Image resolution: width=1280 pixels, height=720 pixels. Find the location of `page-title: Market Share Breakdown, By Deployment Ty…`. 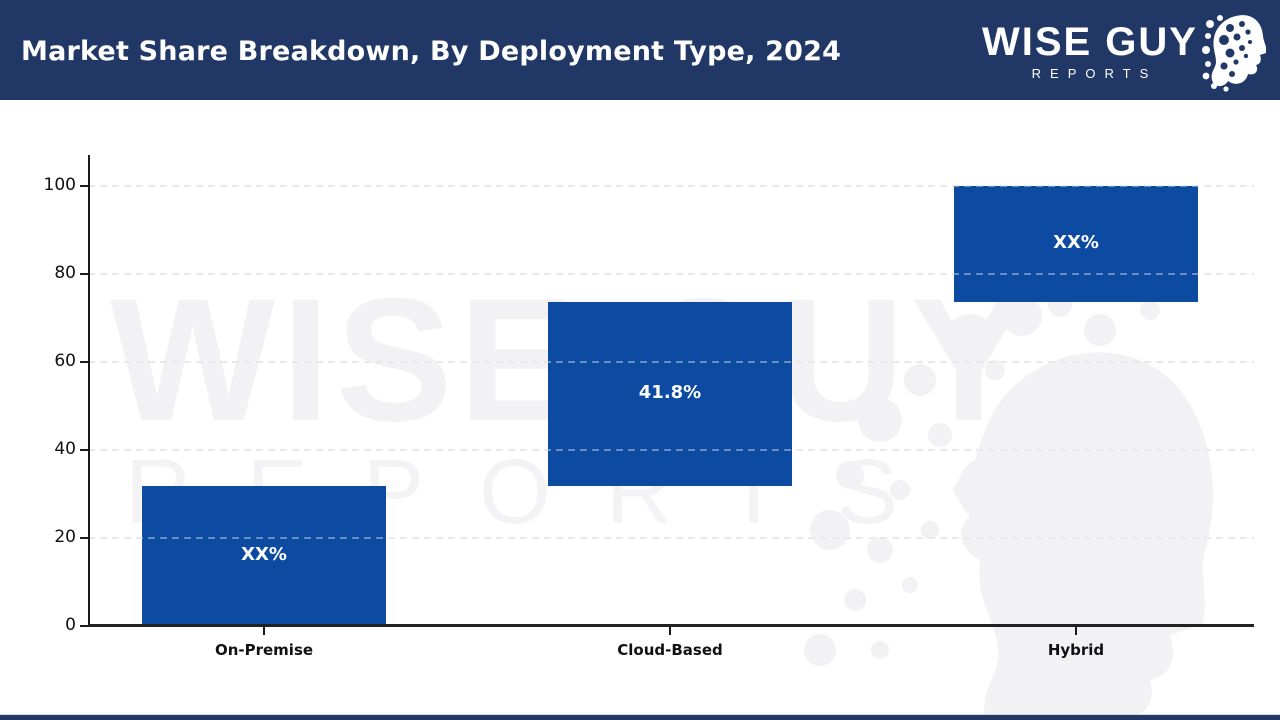

page-title: Market Share Breakdown, By Deployment Ty… is located at coordinates (431, 51).